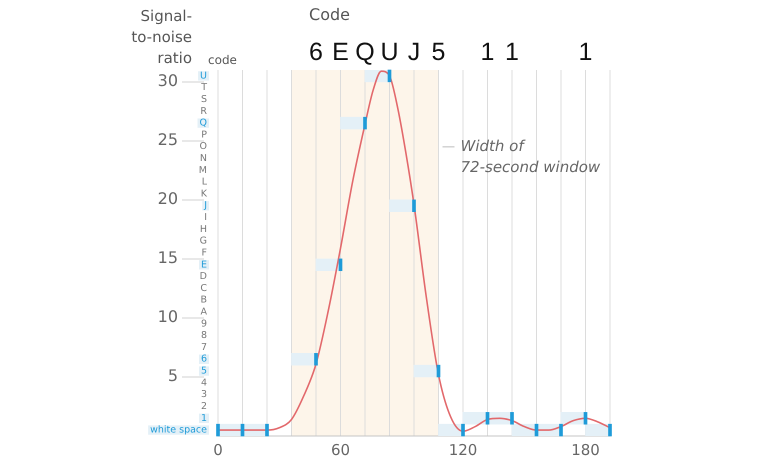 The width and height of the screenshot is (780, 470). Describe the element at coordinates (204, 134) in the screenshot. I see `y2-tick-label: P` at that location.